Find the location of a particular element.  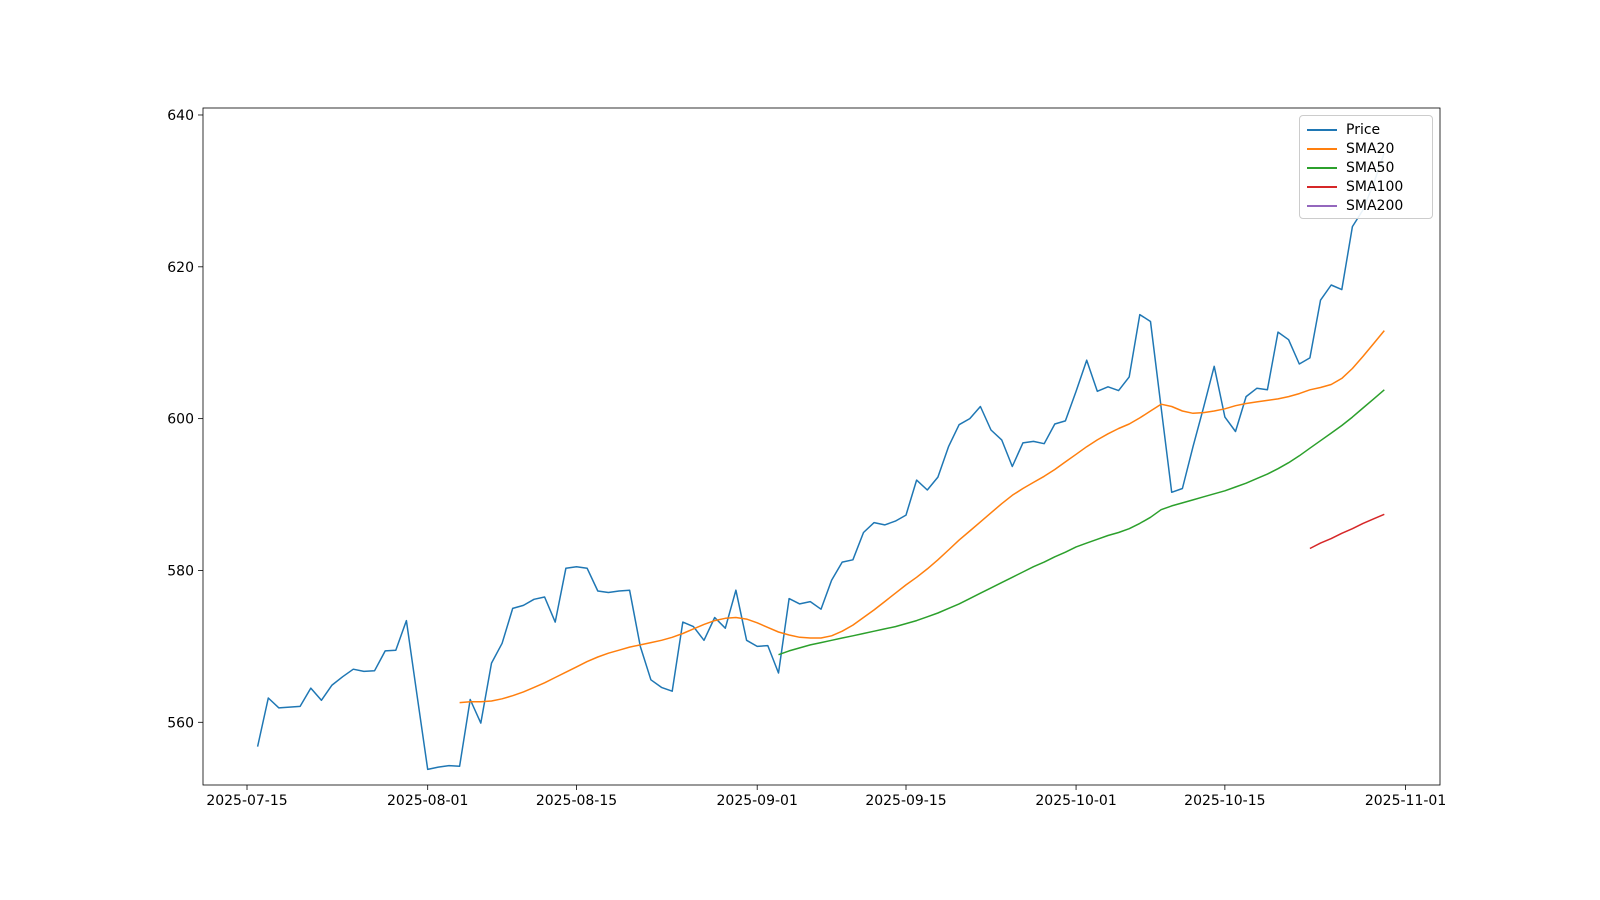

legend-swatch-sma100 is located at coordinates (1322, 187).